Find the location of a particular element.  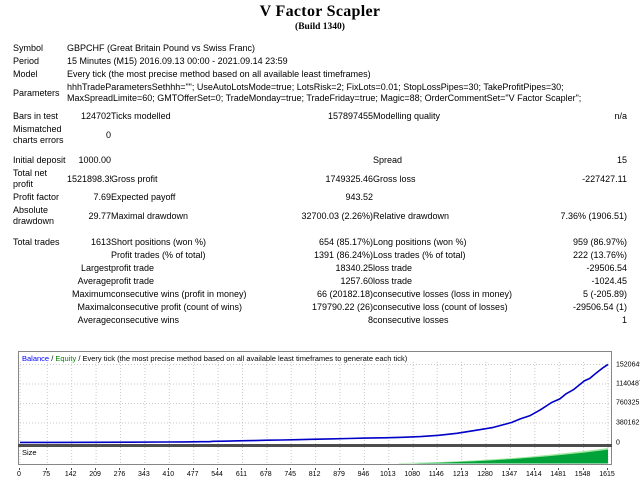

report-cell: Profit trades (% of total) is located at coordinates (158, 255).